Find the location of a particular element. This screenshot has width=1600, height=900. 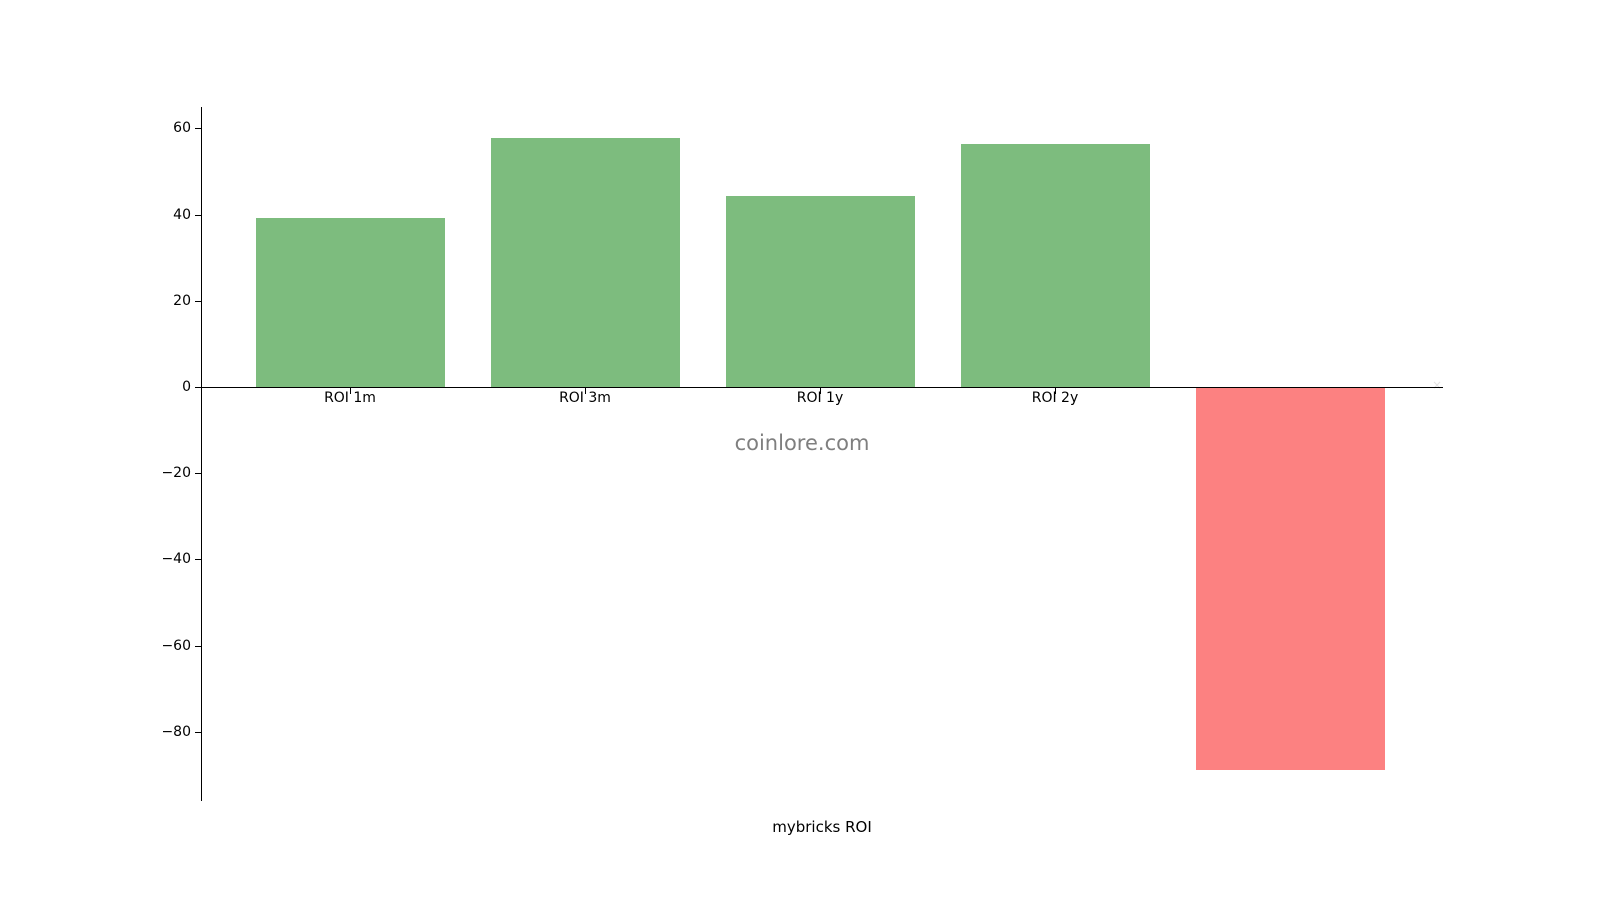

y-tick-label: −40 is located at coordinates (176, 559).